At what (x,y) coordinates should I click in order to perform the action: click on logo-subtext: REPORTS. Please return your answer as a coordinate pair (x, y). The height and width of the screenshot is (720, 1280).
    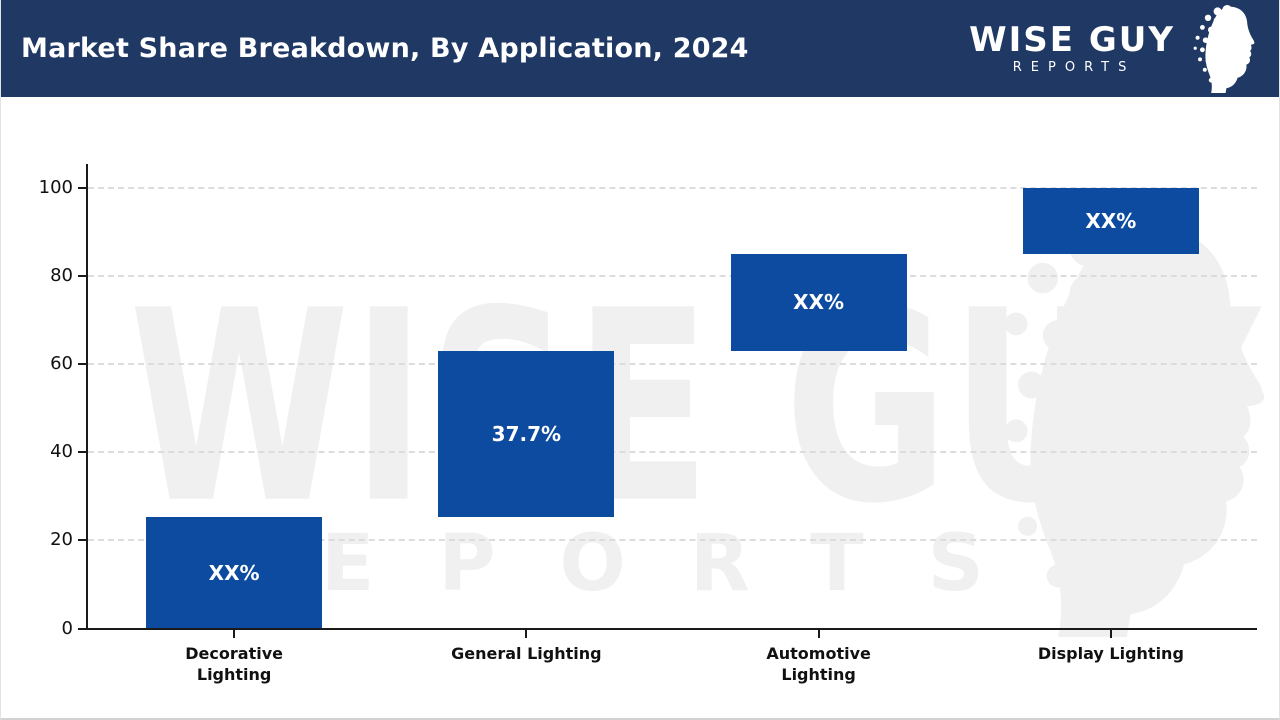
    Looking at the image, I should click on (1074, 67).